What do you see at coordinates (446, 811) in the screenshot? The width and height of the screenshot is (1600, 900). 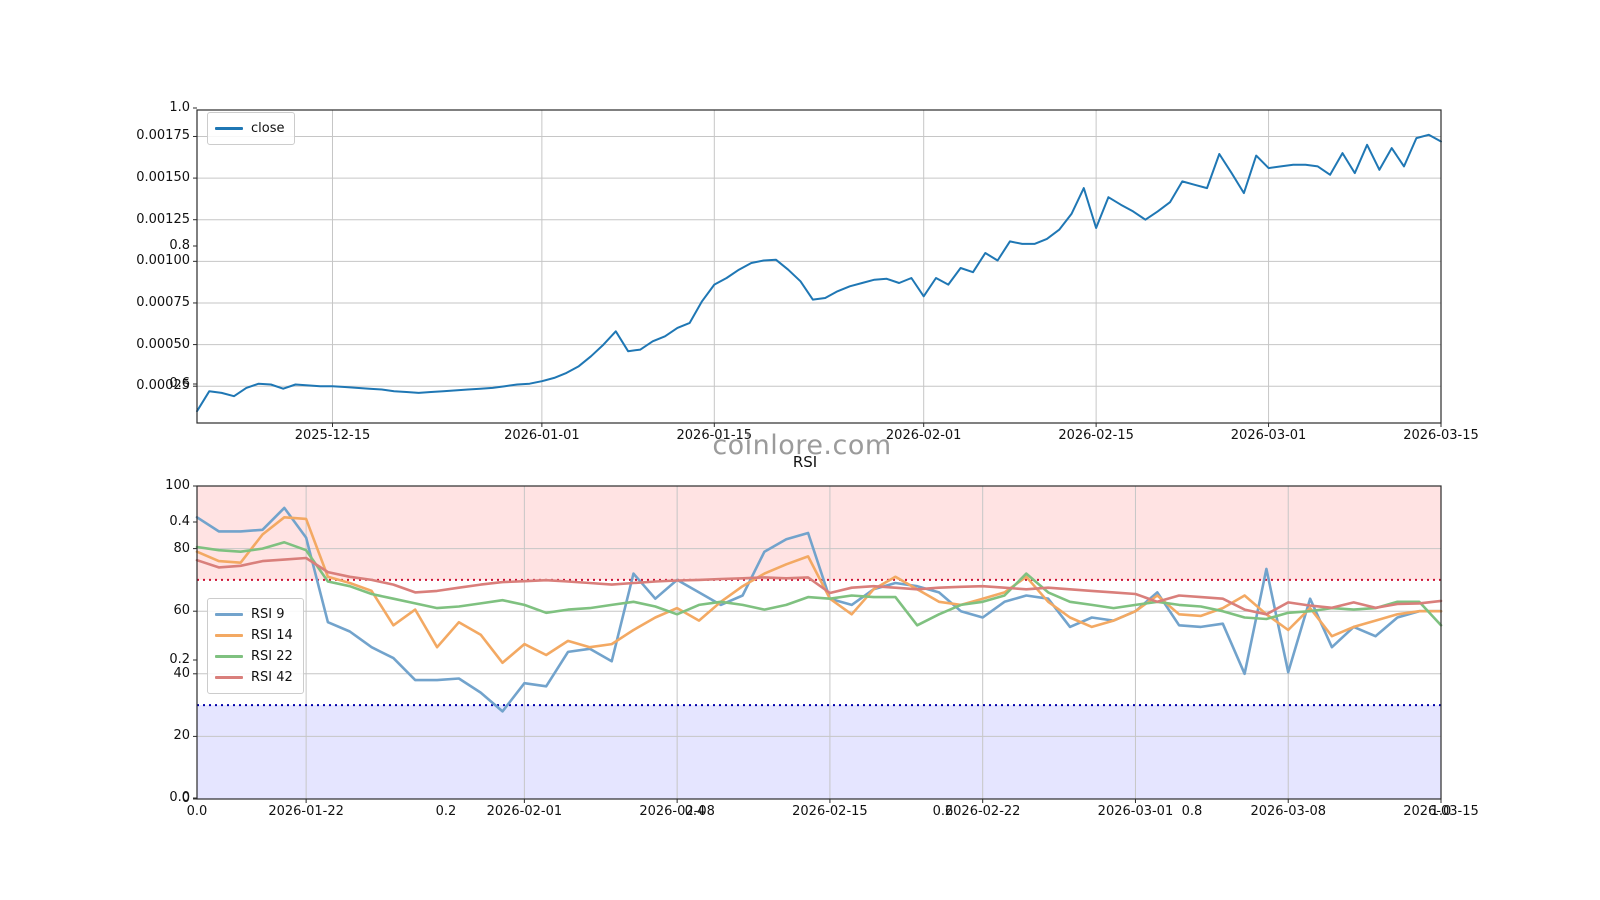 I see `figure-x-tick-label: 0.2` at bounding box center [446, 811].